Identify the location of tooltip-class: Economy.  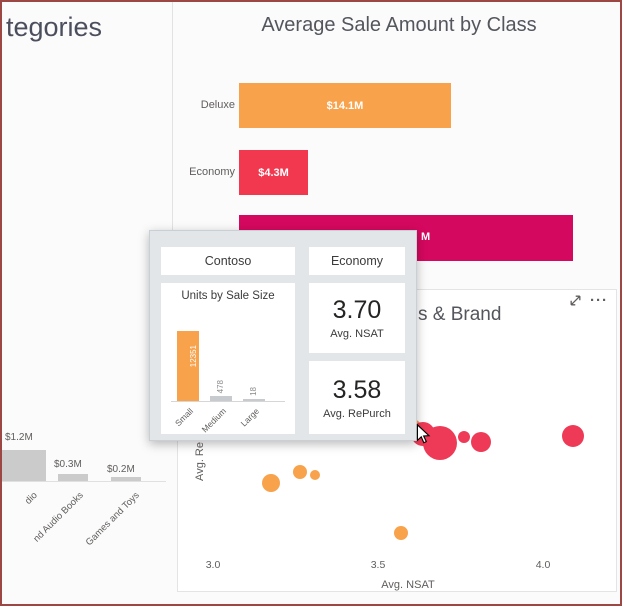
(357, 261).